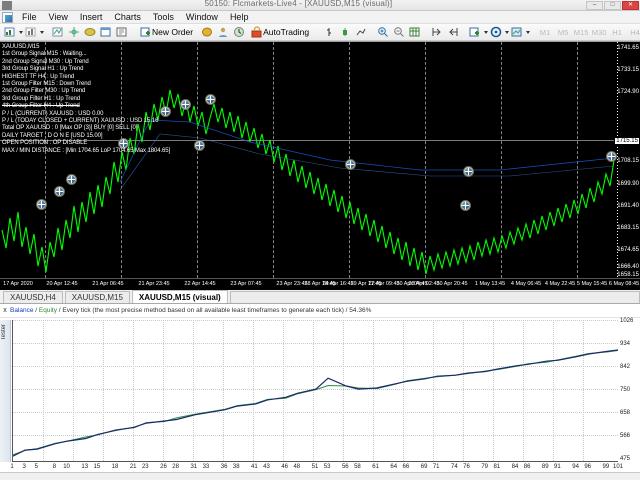 The width and height of the screenshot is (640, 480). What do you see at coordinates (528, 32) in the screenshot?
I see `templates-dropdown-icon` at bounding box center [528, 32].